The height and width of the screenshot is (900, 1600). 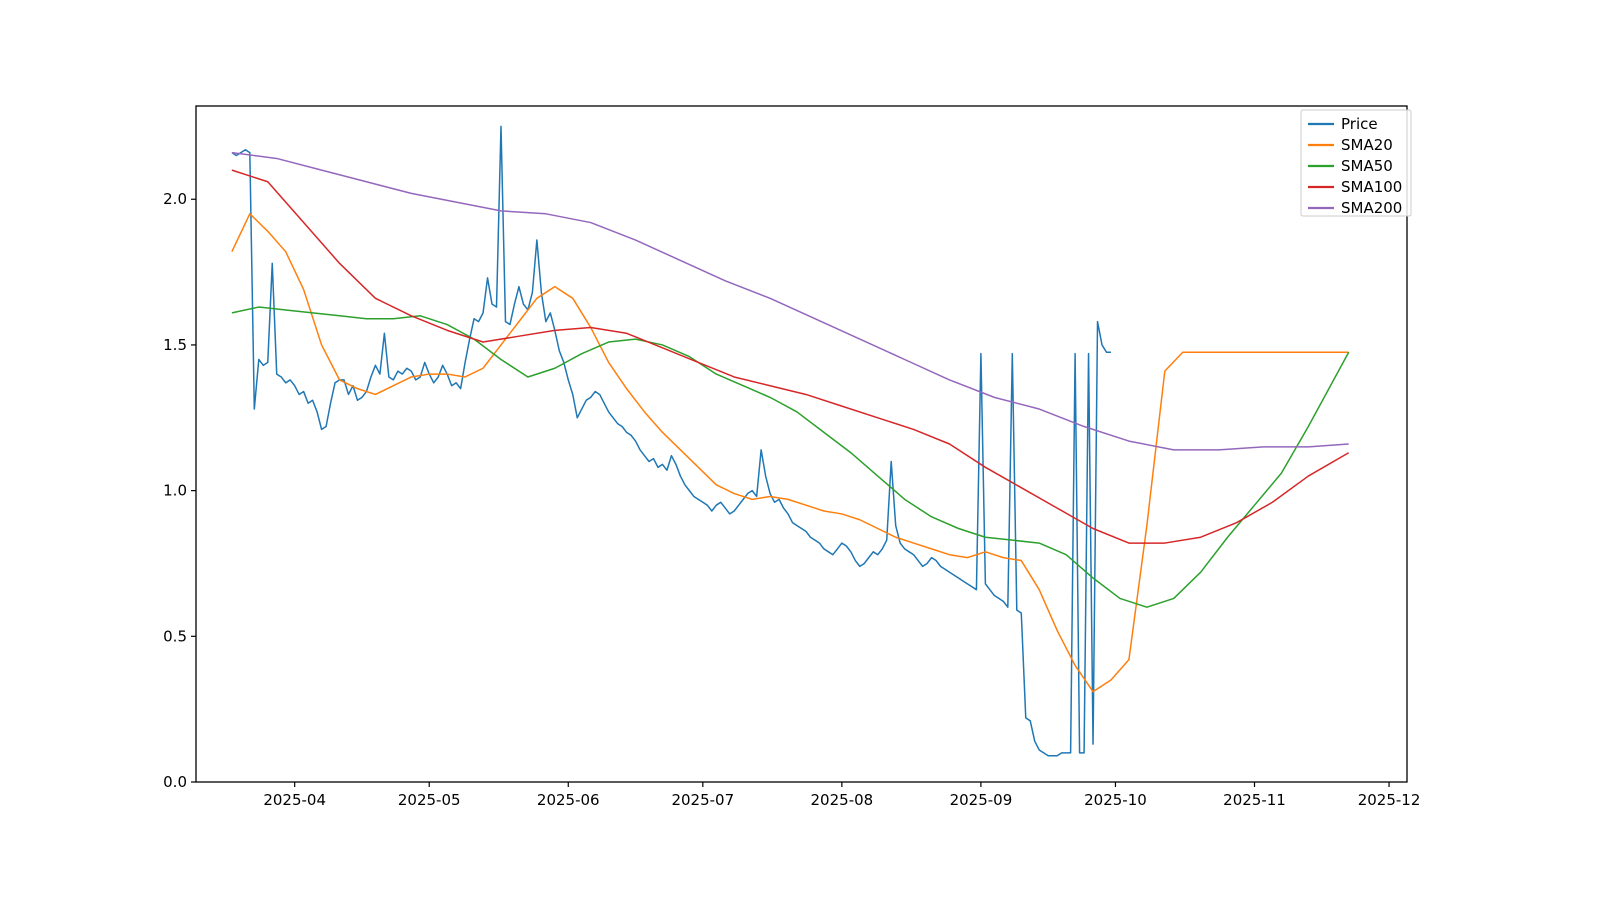 What do you see at coordinates (842, 800) in the screenshot?
I see `x-tick-label: 2025-08` at bounding box center [842, 800].